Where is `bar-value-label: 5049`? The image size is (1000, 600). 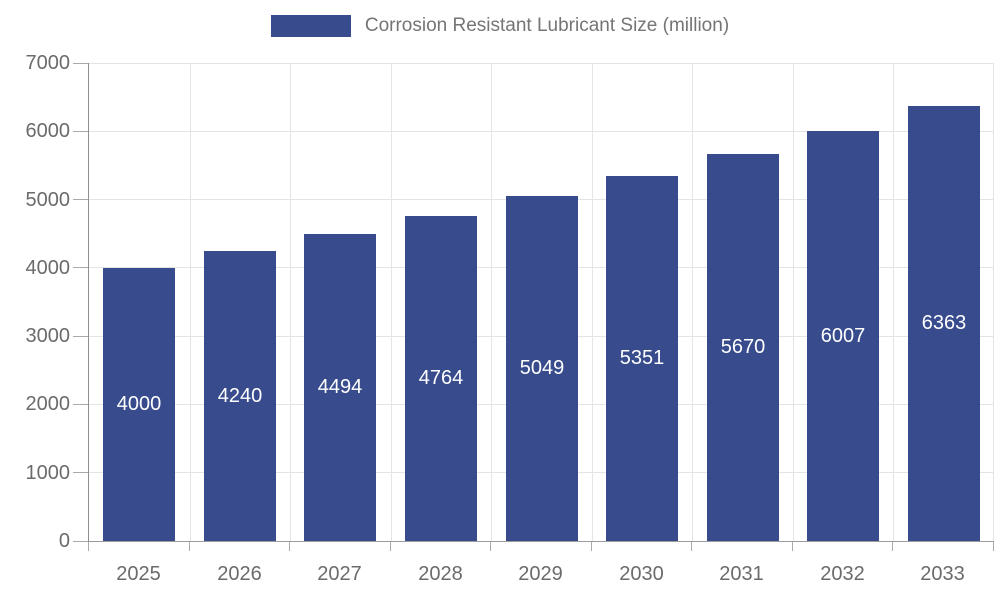 bar-value-label: 5049 is located at coordinates (542, 368).